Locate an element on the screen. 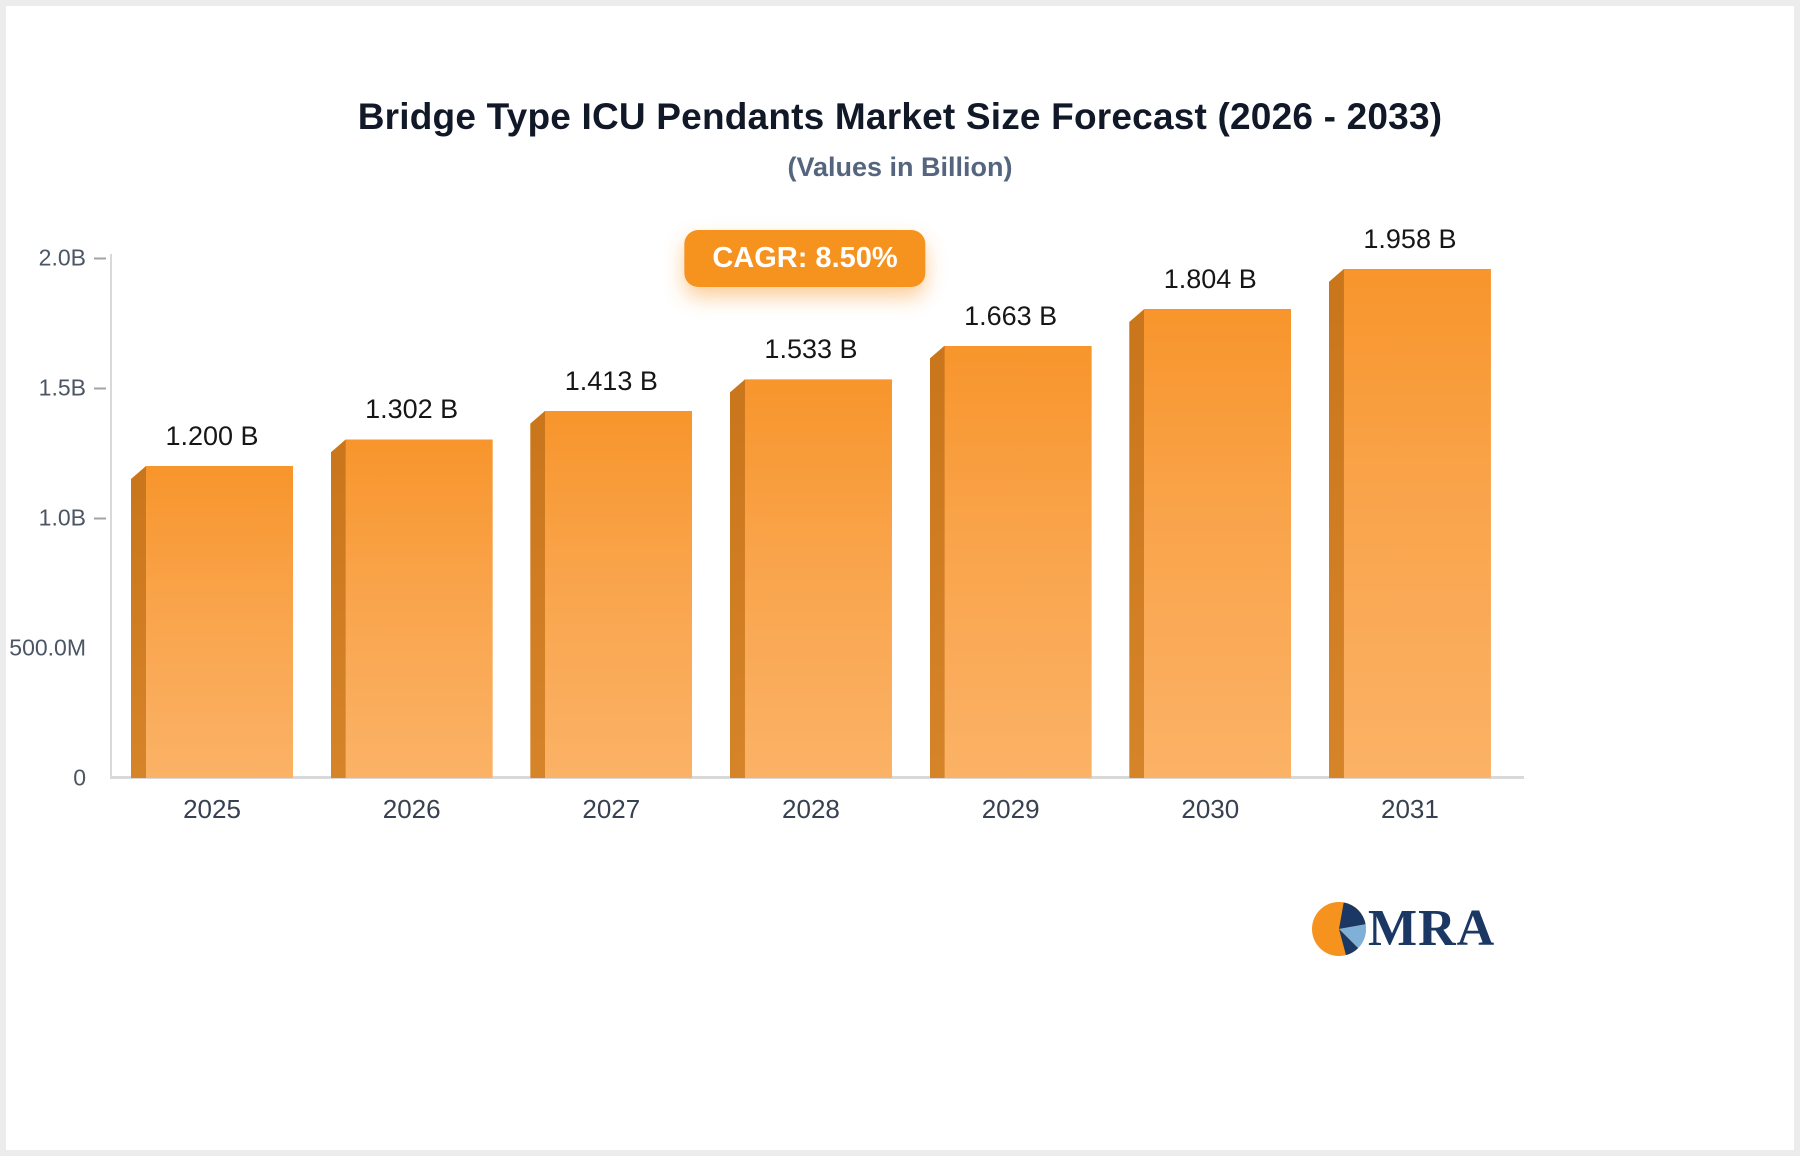 The image size is (1800, 1156). y-tick: 1.5B is located at coordinates (56, 388).